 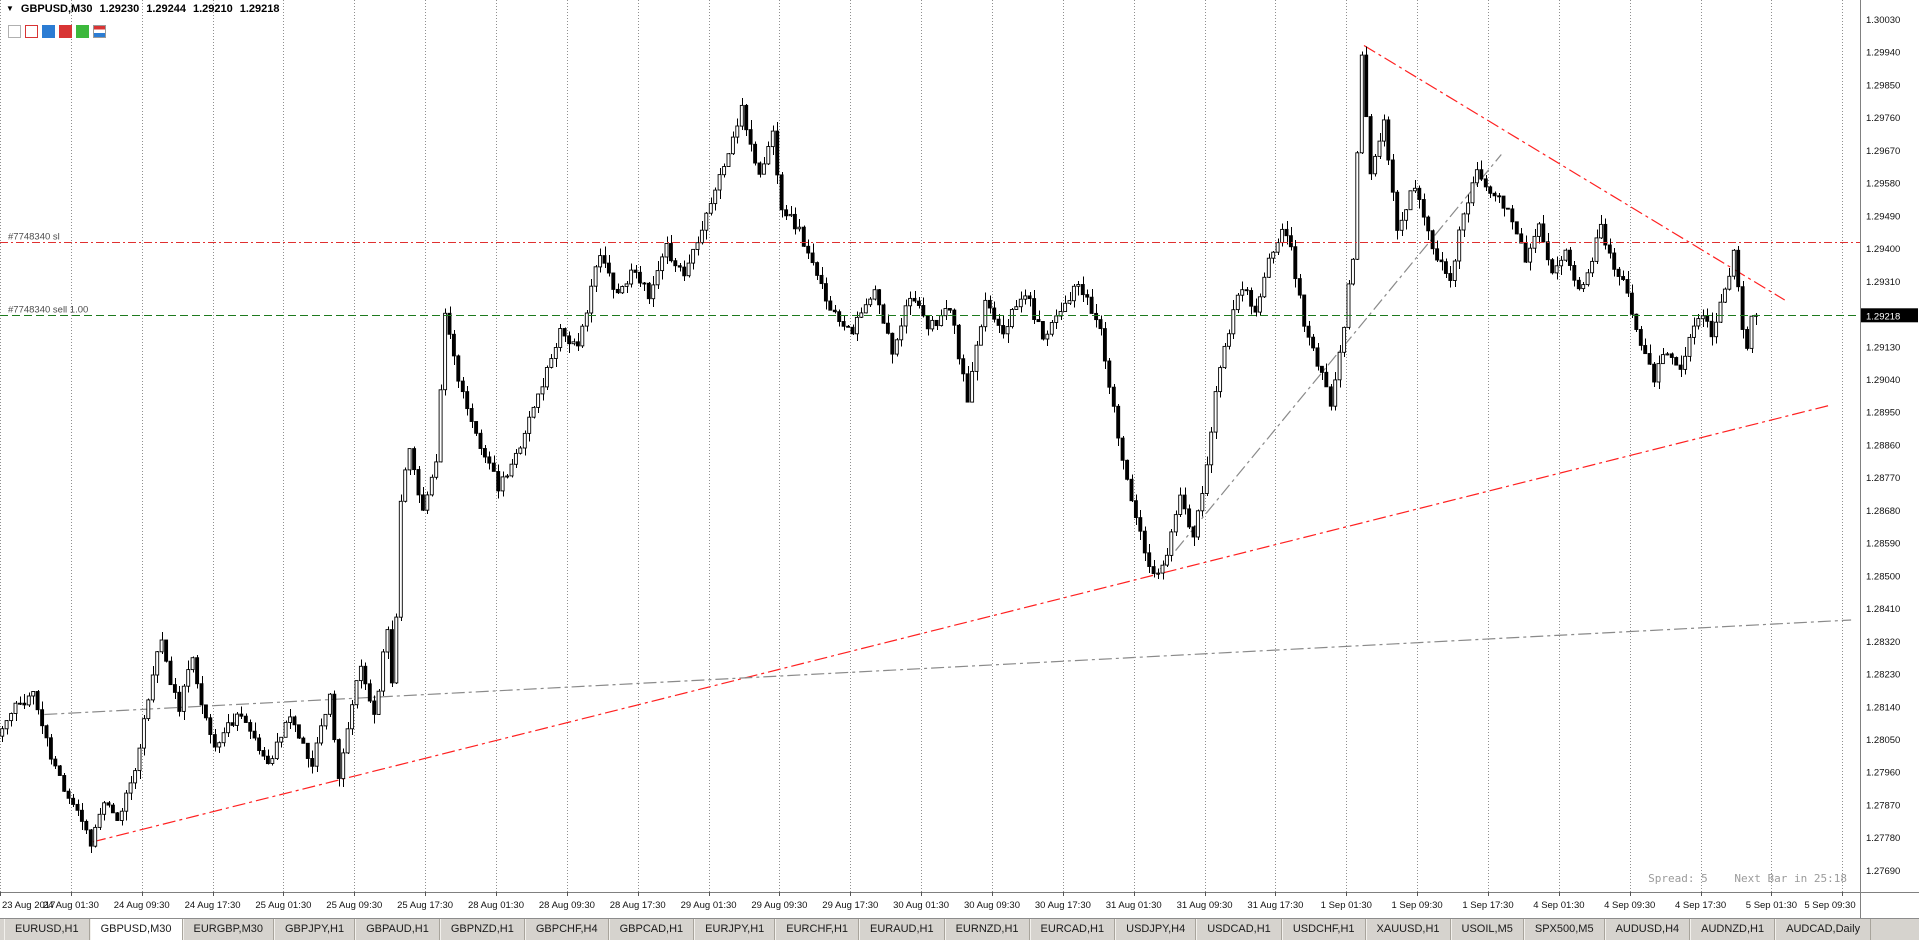 What do you see at coordinates (1883, 576) in the screenshot?
I see `price-tick-label: 1.28500` at bounding box center [1883, 576].